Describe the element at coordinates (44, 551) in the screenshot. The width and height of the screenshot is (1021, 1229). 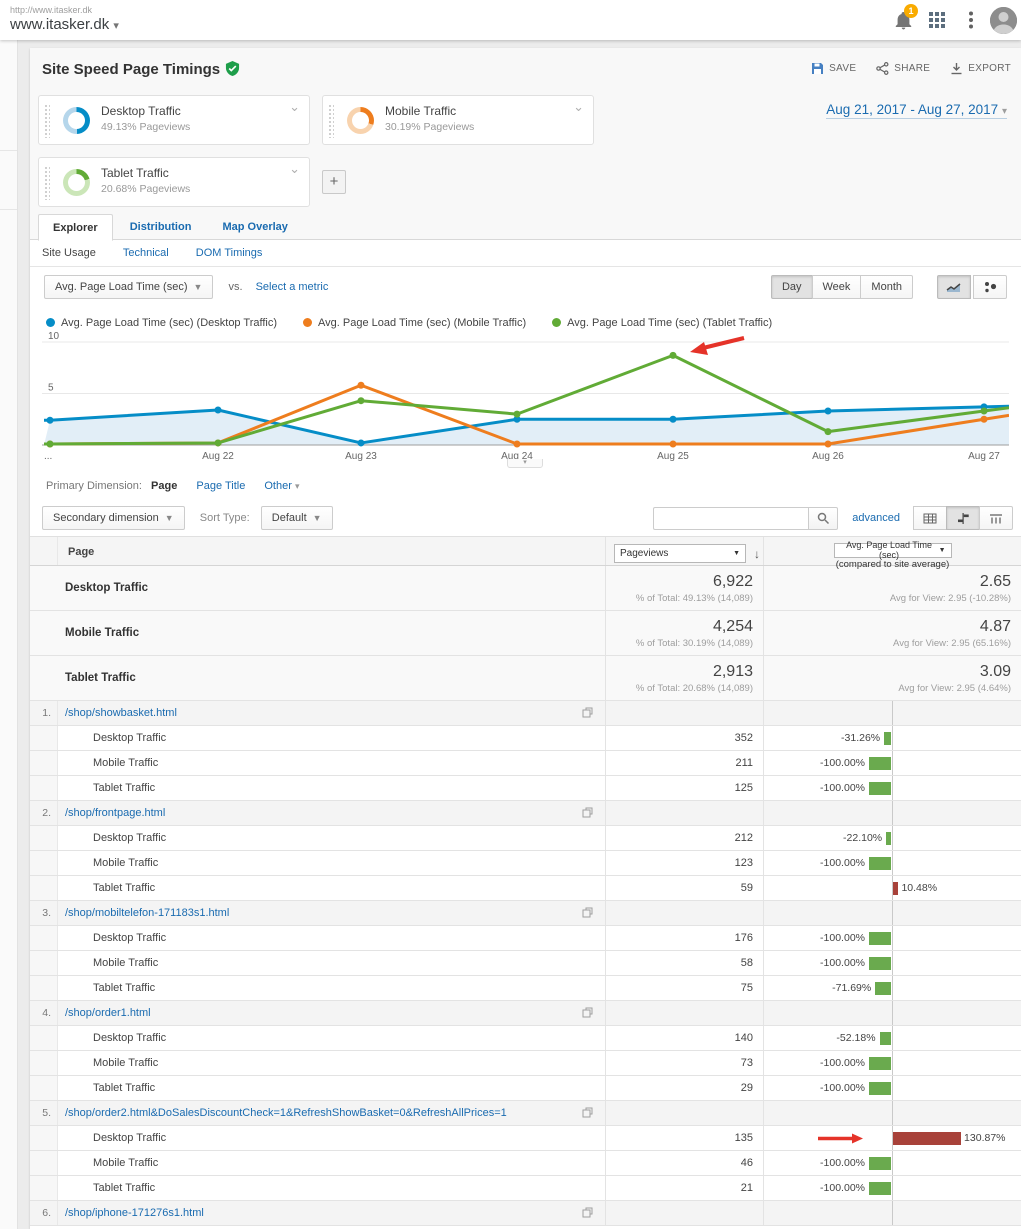
I see `index-column-header` at that location.